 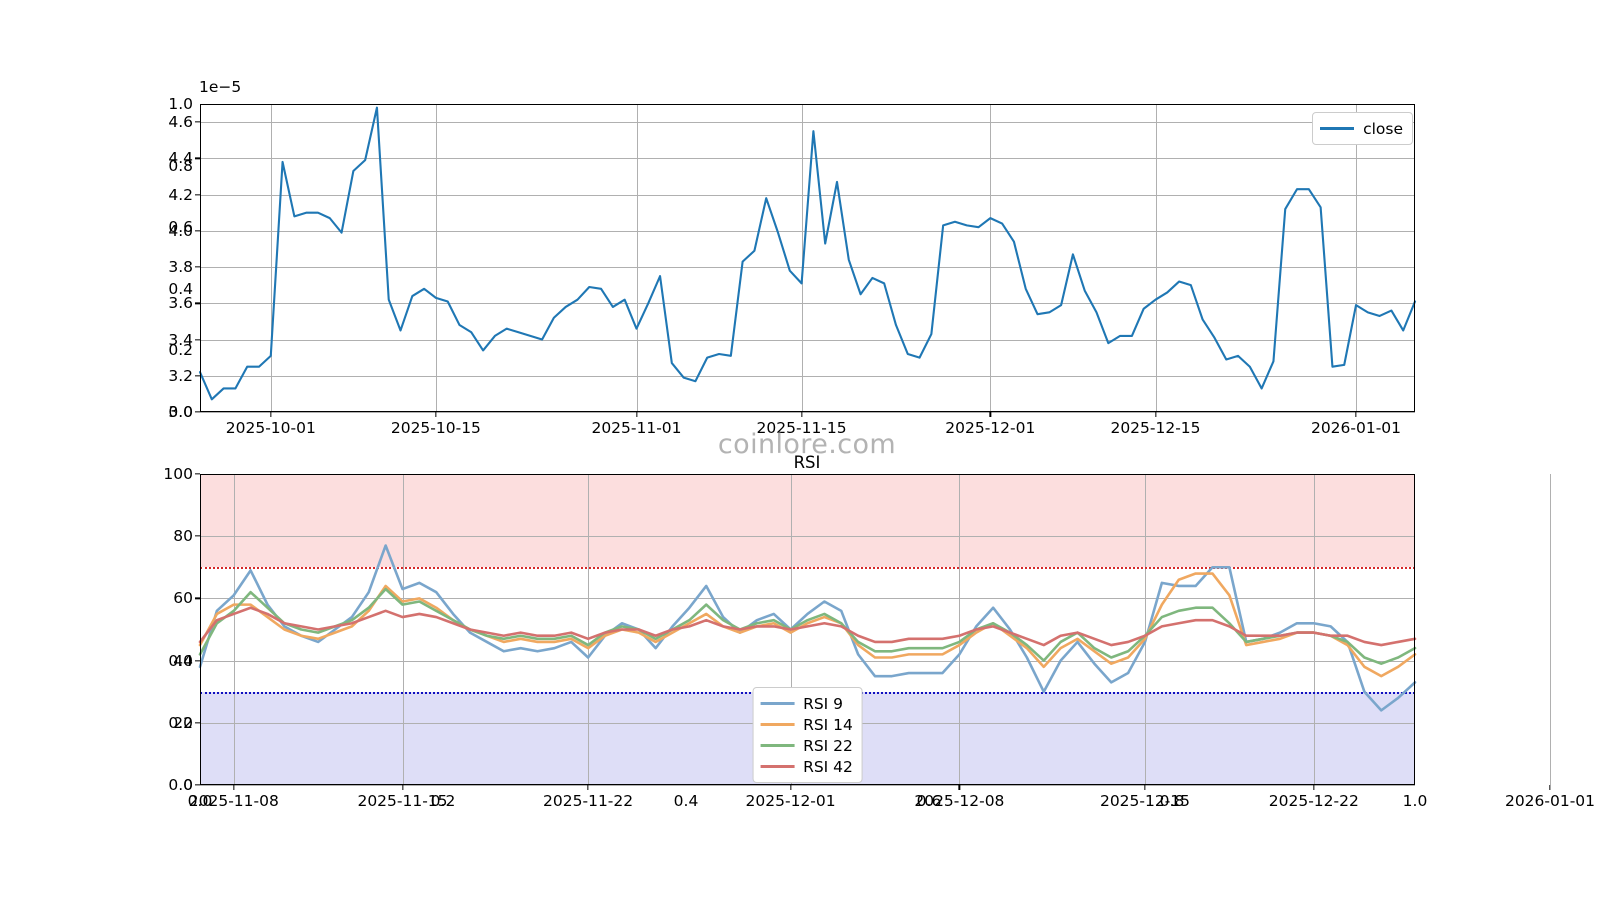 I want to click on rsi-secondary-y-tick-label: 0.4, so click(x=180, y=660).